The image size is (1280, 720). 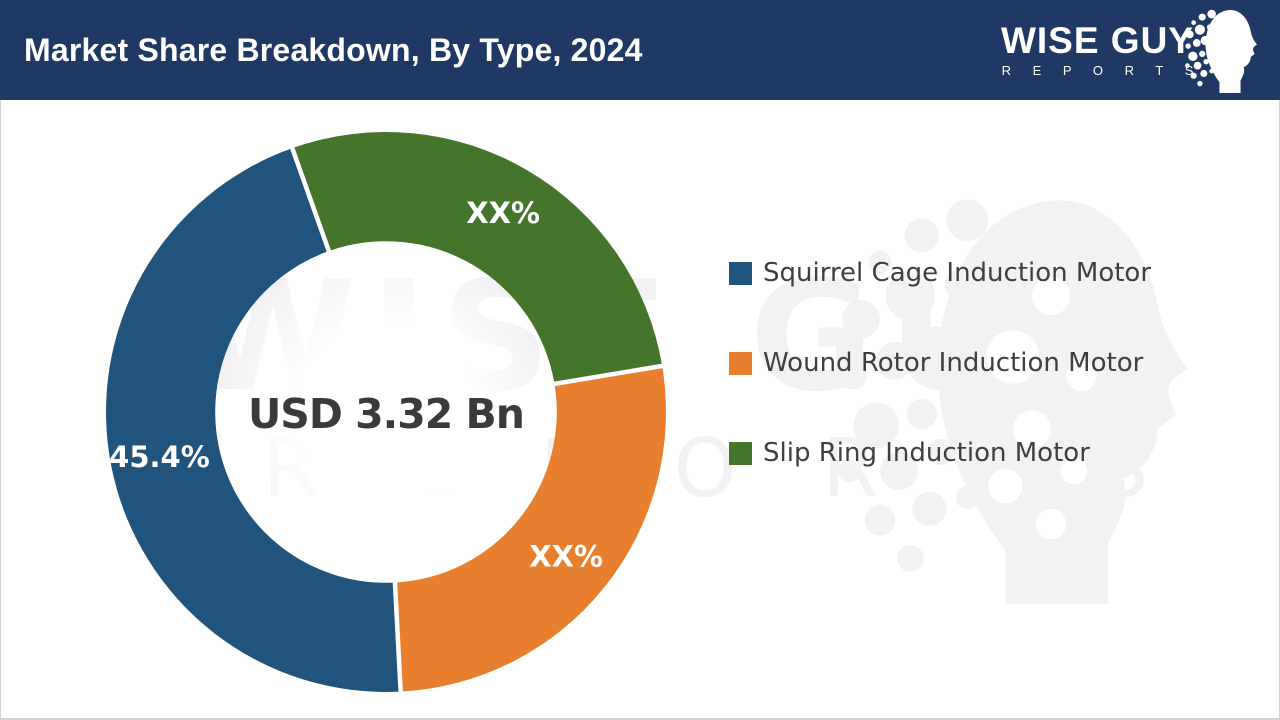 I want to click on legend-item-squirrel-cage: Squirrel Cage Induction Motor, so click(x=940, y=273).